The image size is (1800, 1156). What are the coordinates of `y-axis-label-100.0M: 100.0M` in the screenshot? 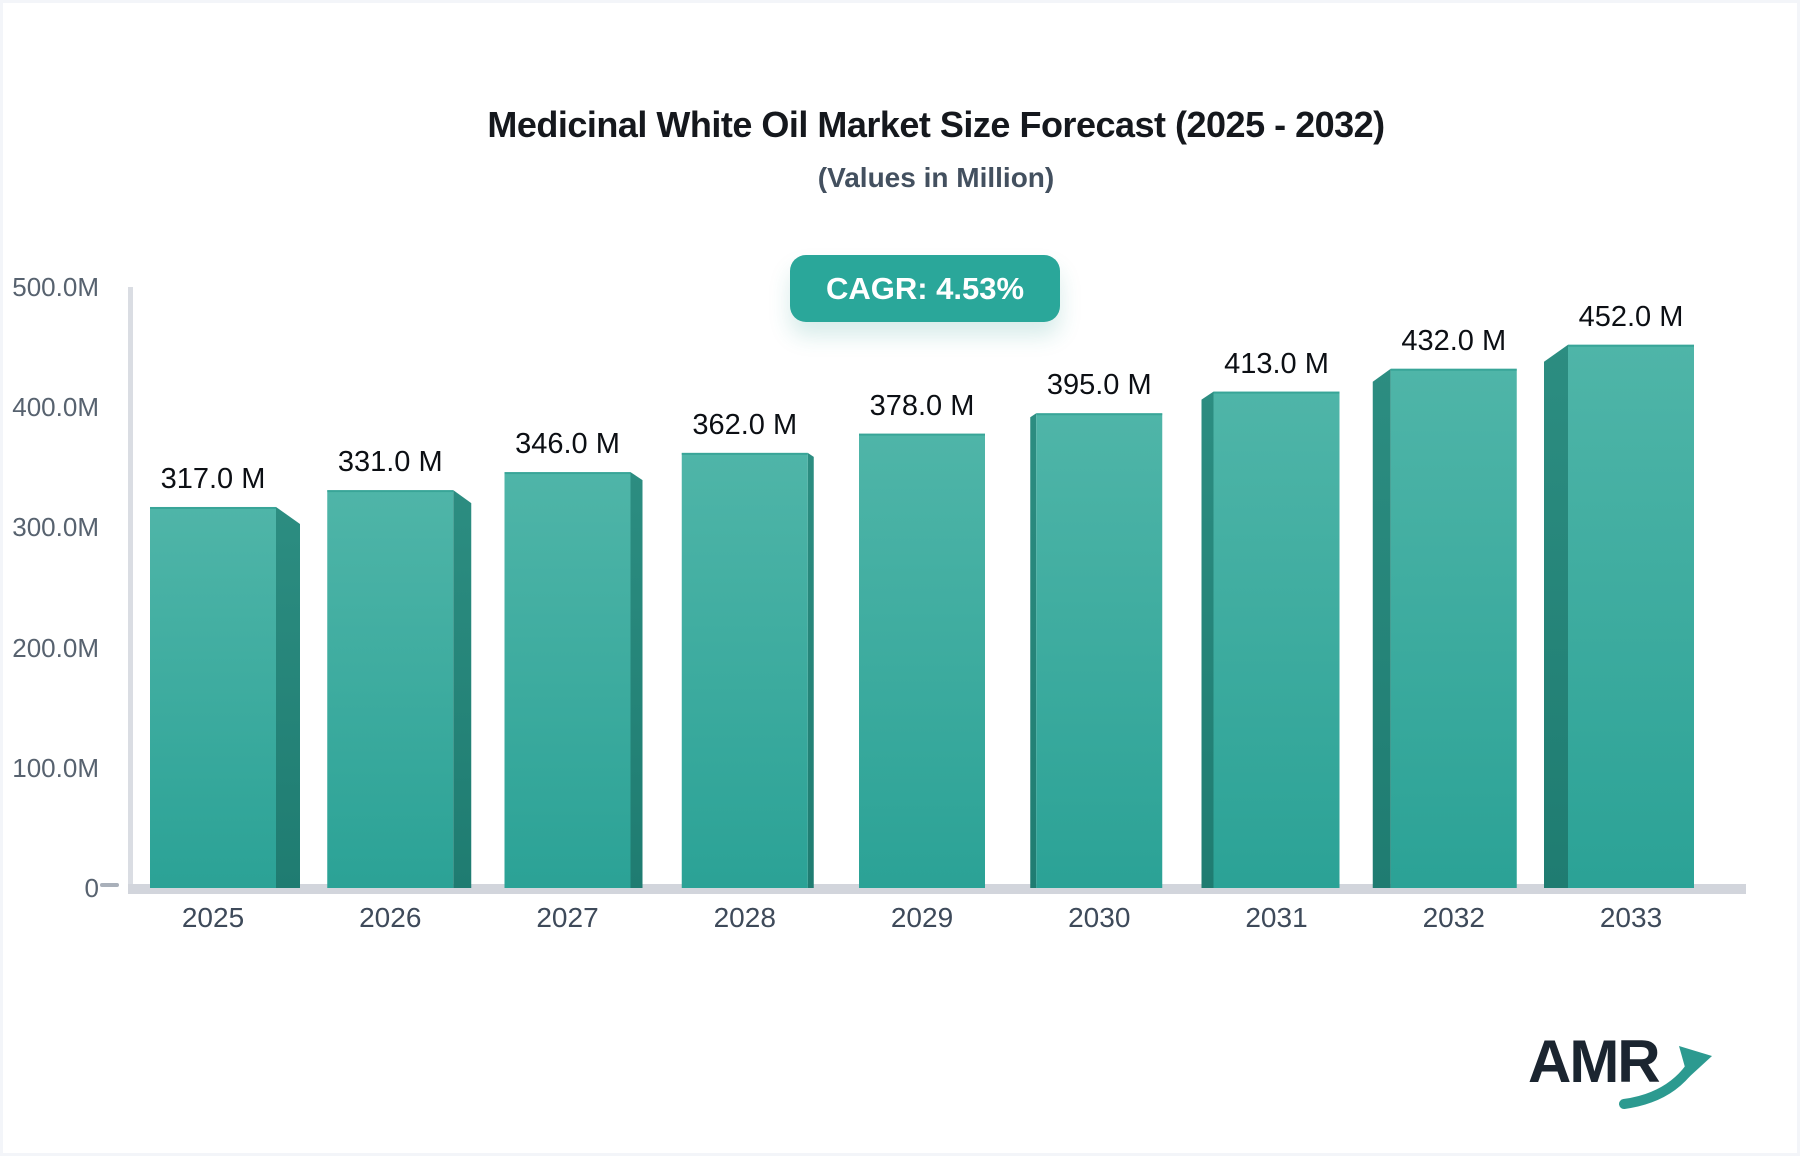 It's located at (55, 767).